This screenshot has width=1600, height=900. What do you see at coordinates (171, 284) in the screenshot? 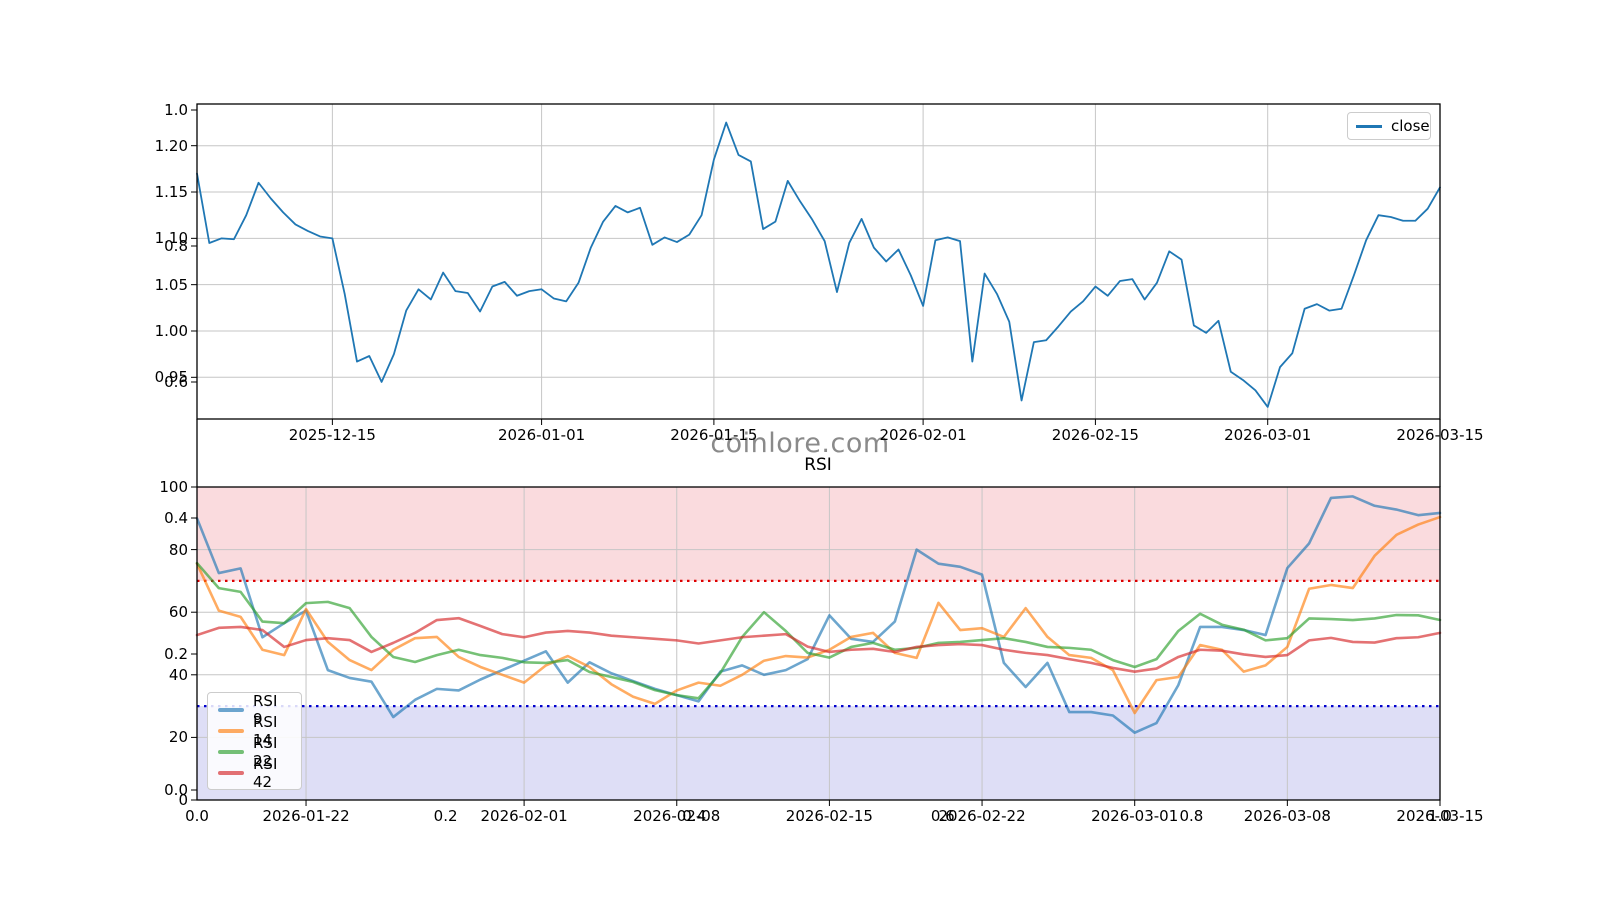
I see `price-ytick-label: 1.05` at bounding box center [171, 284].